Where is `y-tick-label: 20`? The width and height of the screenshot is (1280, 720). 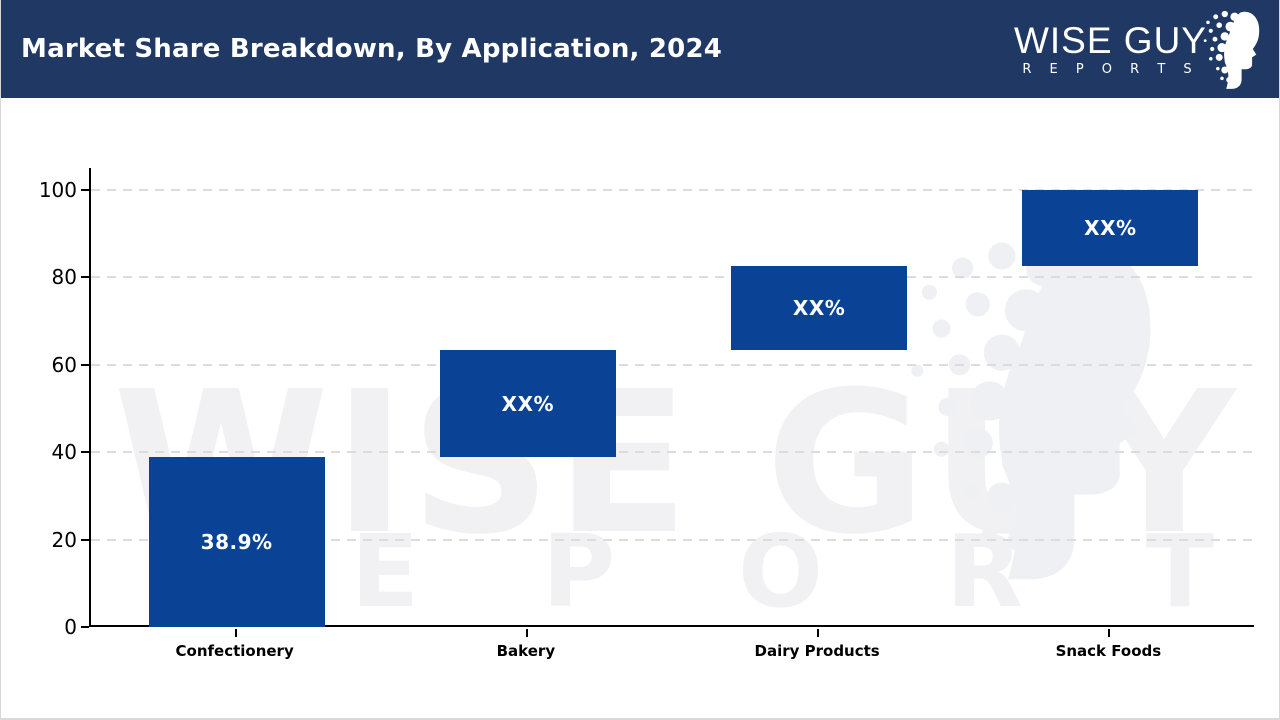 y-tick-label: 20 is located at coordinates (64, 539).